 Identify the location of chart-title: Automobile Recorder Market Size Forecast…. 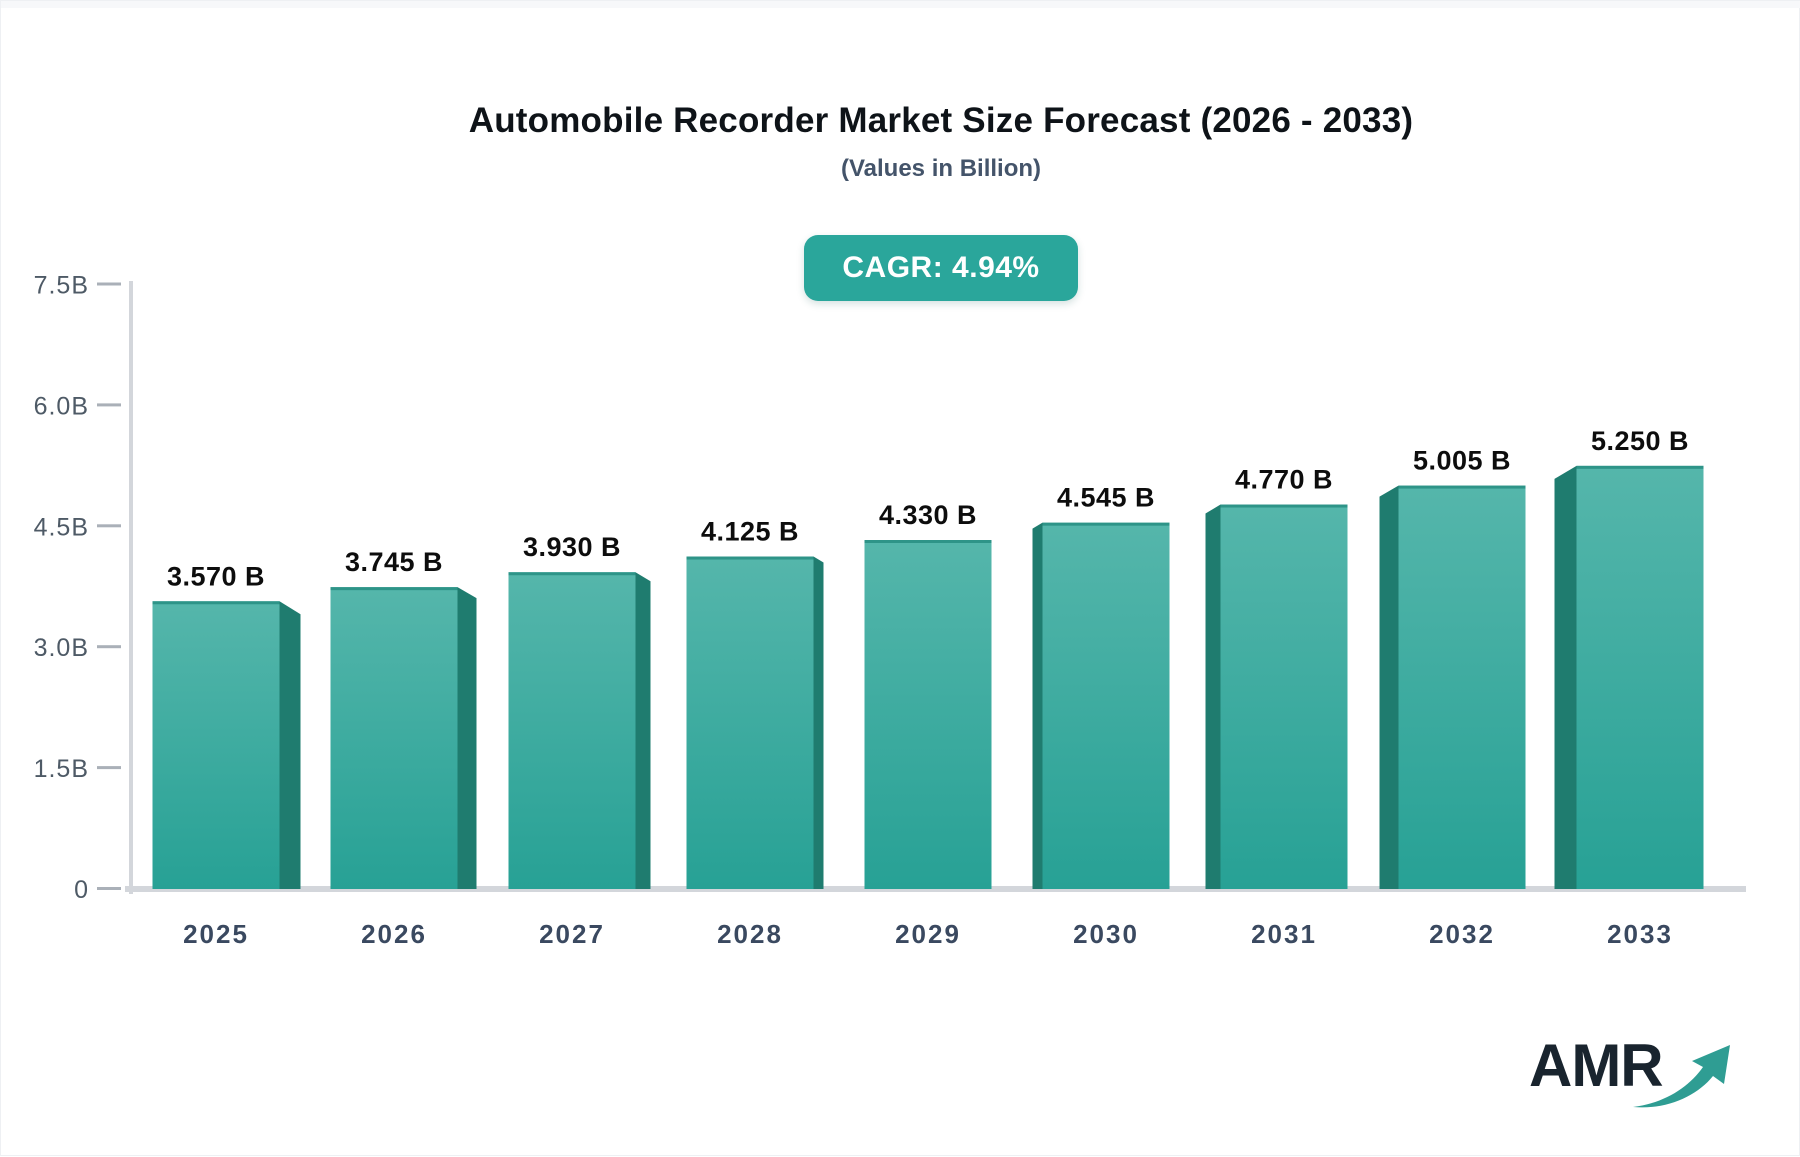
(941, 120).